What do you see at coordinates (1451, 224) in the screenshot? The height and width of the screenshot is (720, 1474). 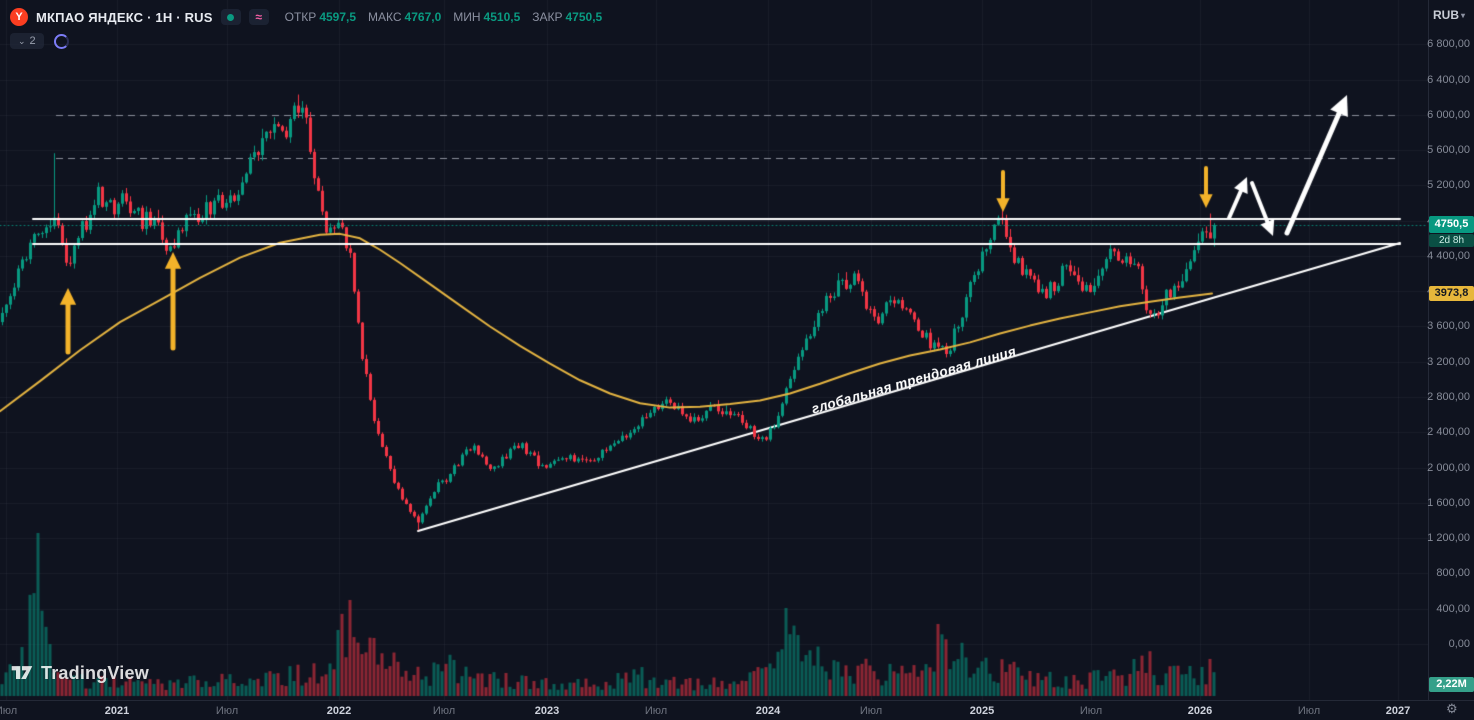 I see `last-price-badge: 4750,5` at bounding box center [1451, 224].